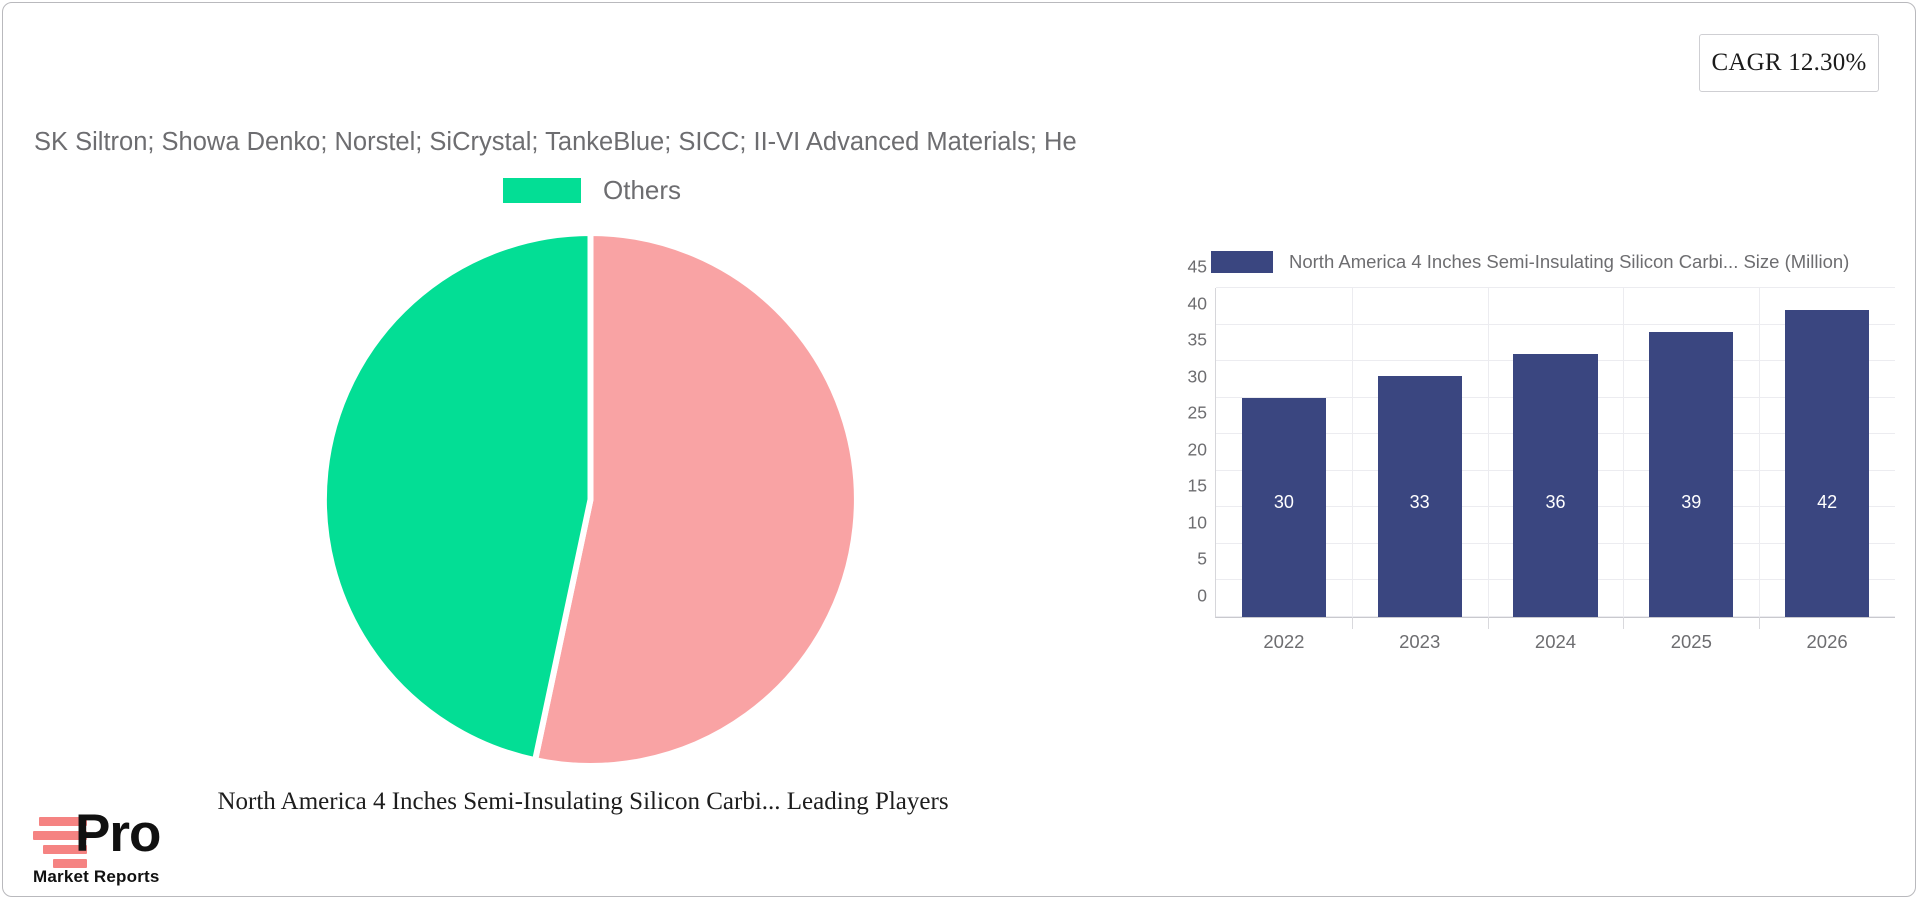  I want to click on bar-2026: 42, so click(1827, 463).